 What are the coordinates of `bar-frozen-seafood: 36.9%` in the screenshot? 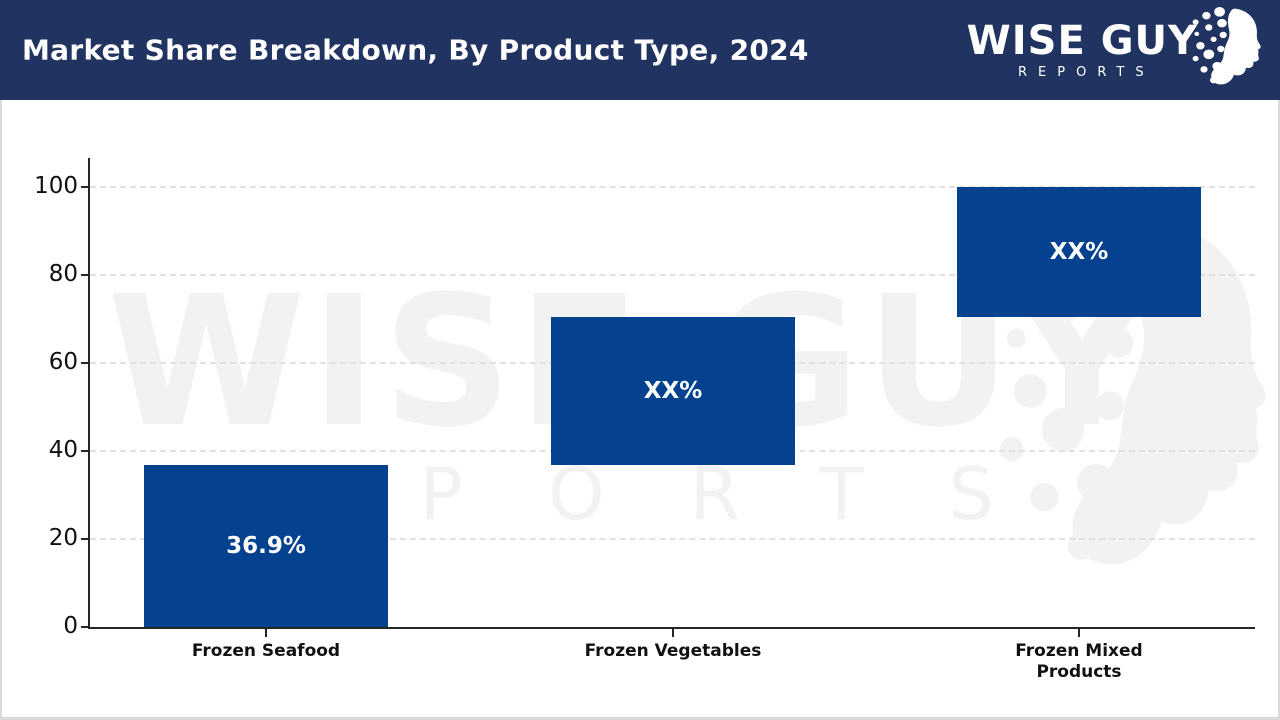 It's located at (266, 545).